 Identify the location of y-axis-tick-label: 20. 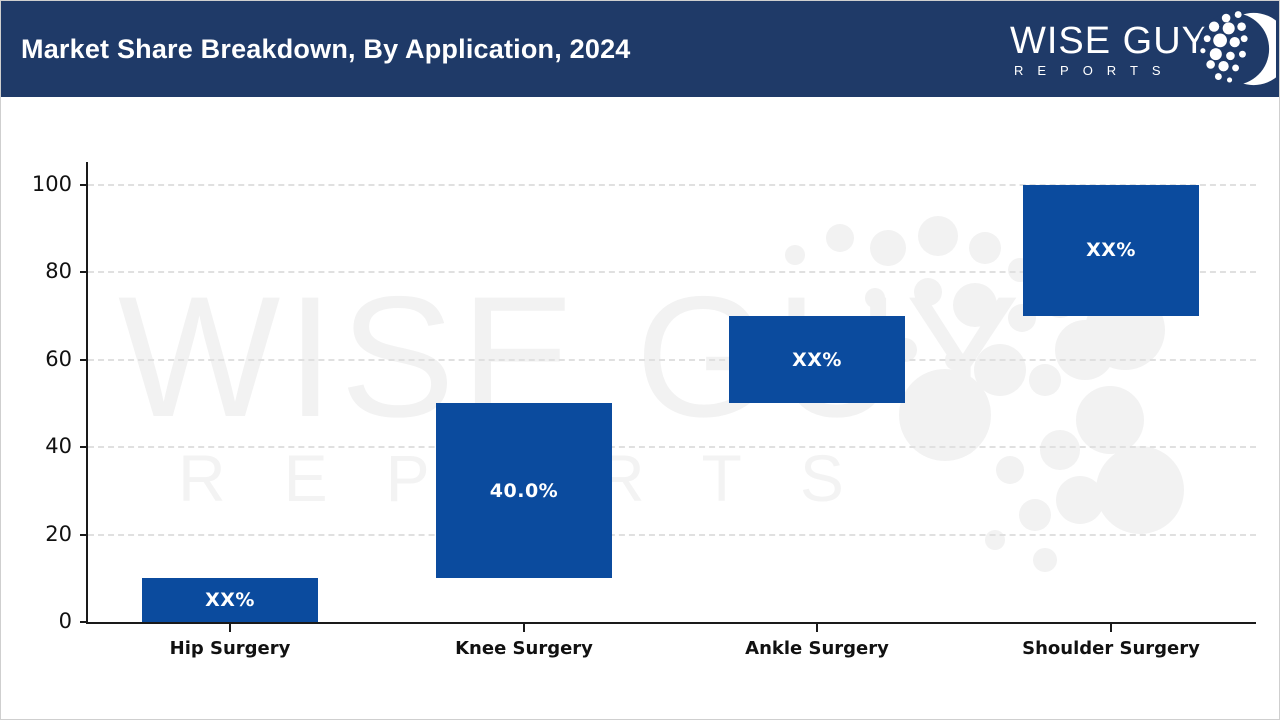
(58, 533).